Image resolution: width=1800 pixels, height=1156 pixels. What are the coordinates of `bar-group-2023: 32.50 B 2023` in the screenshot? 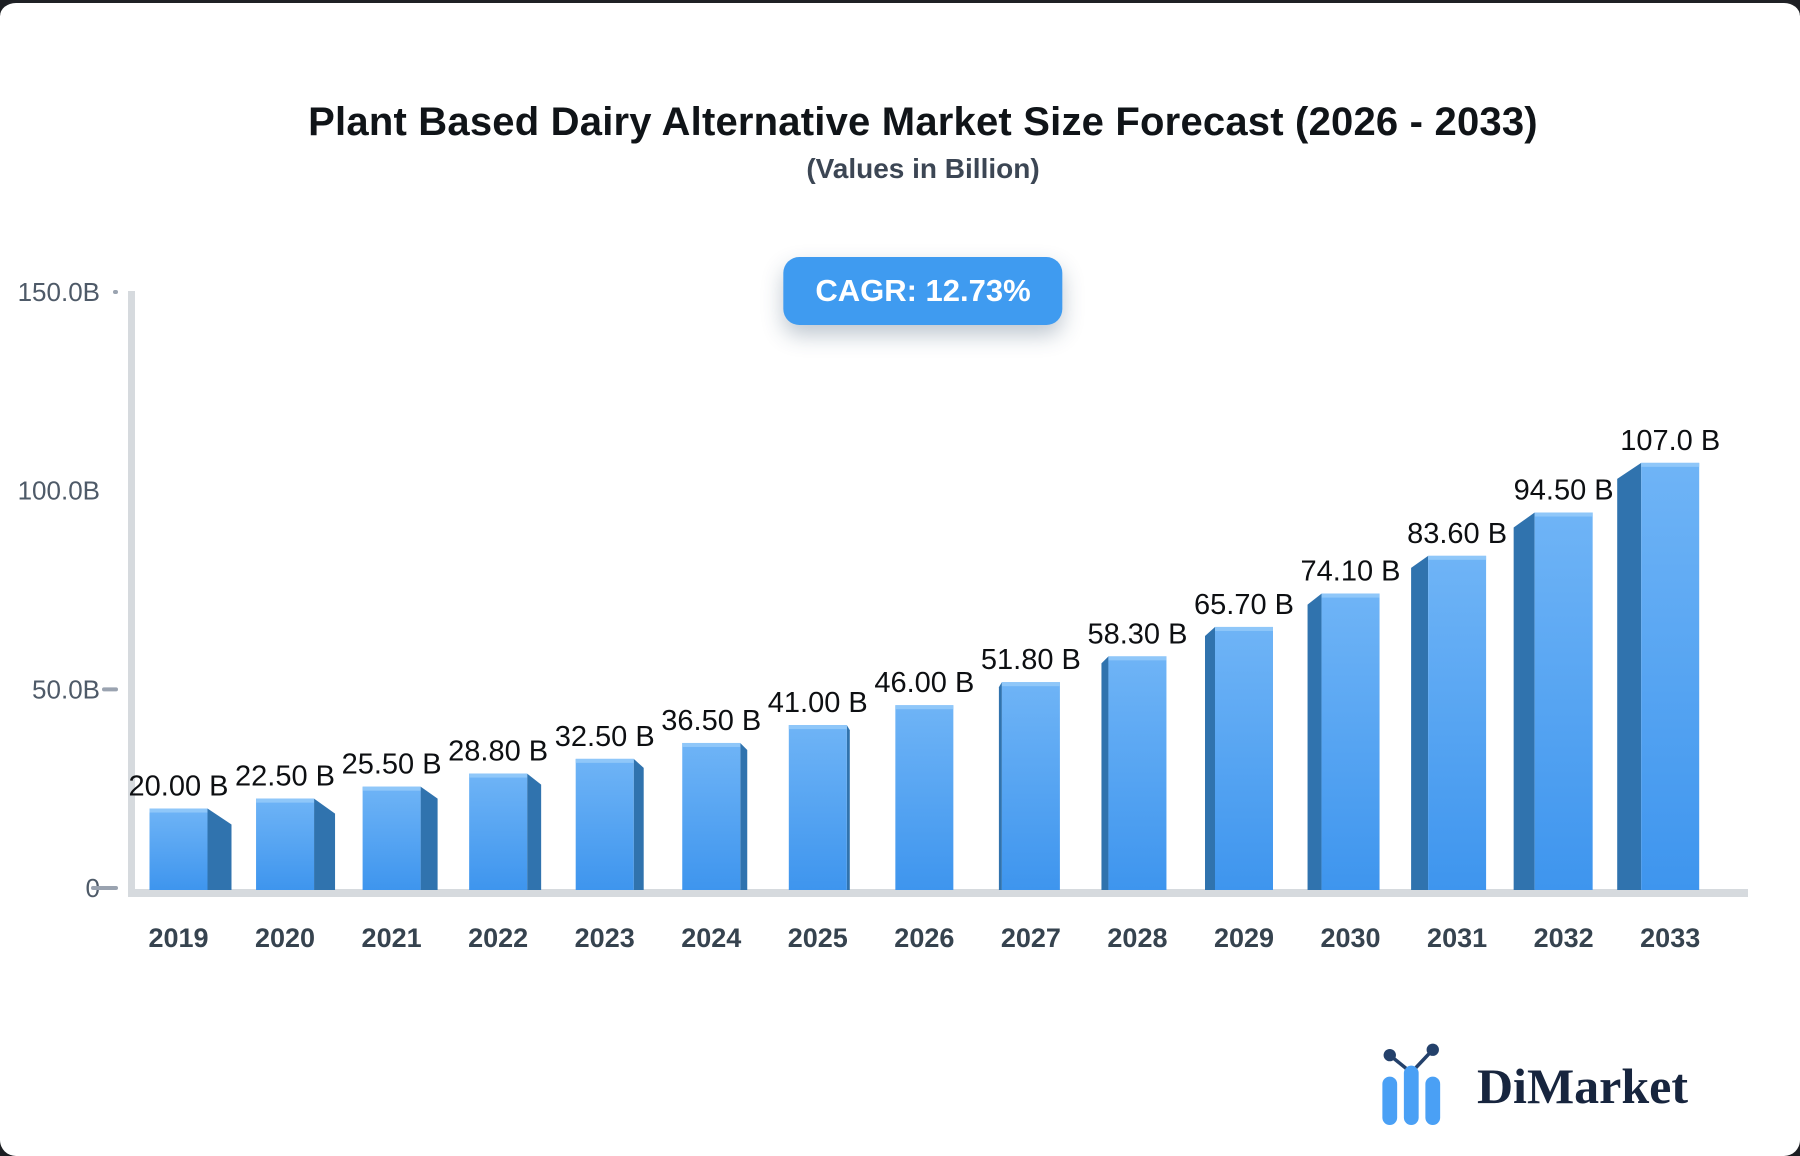 It's located at (605, 837).